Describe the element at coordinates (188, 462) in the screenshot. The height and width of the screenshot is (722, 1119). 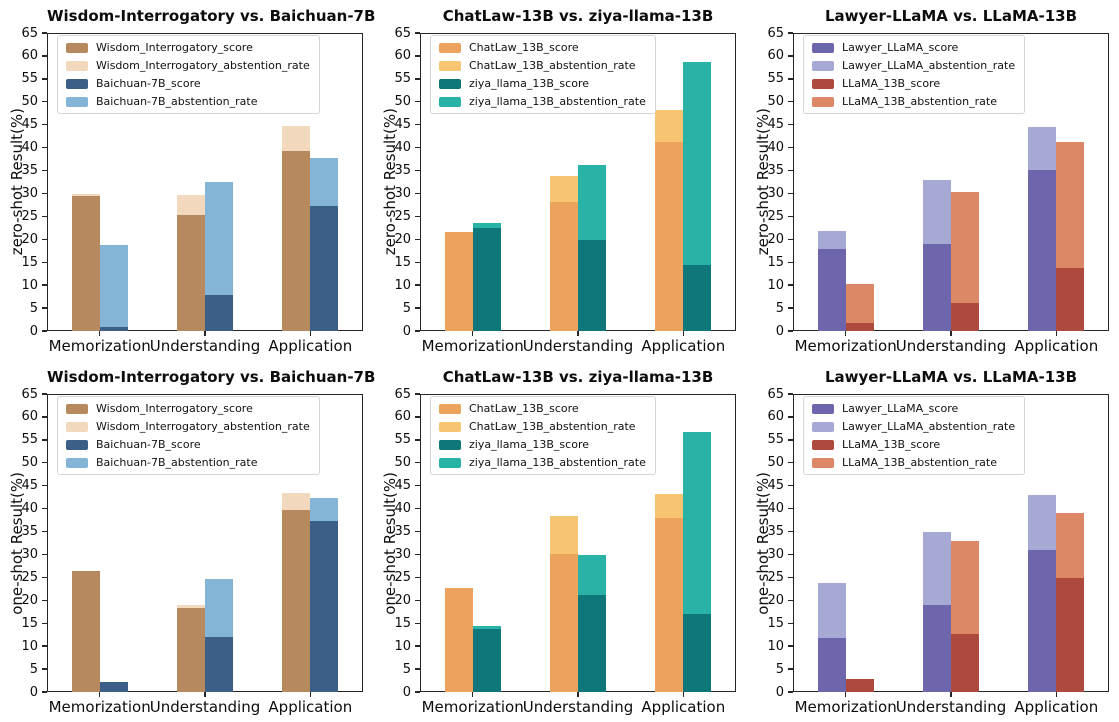
I see `legend-item: Baichuan-7B_abstention_rate` at that location.